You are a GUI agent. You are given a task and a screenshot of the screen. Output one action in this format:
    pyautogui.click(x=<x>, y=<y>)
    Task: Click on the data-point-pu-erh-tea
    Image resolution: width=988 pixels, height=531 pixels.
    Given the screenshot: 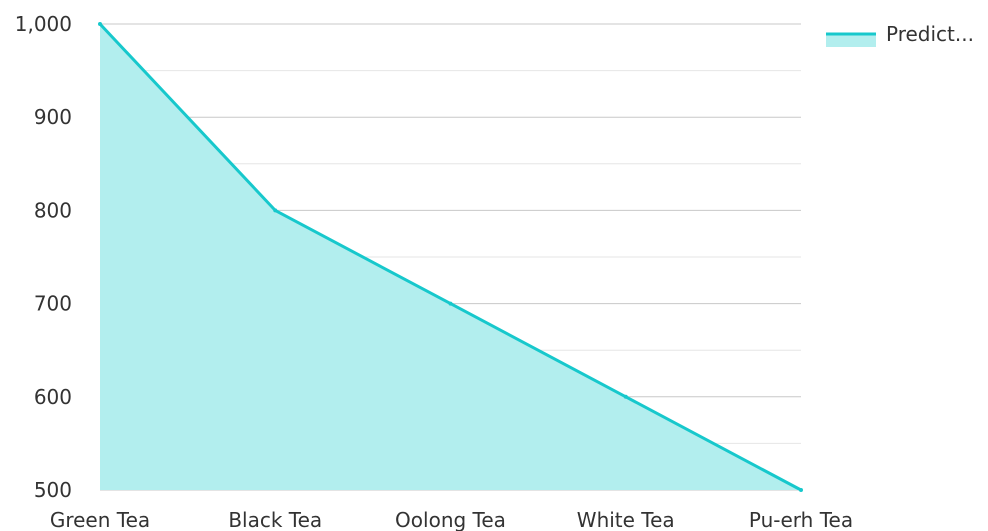 What is the action you would take?
    pyautogui.click(x=801, y=490)
    